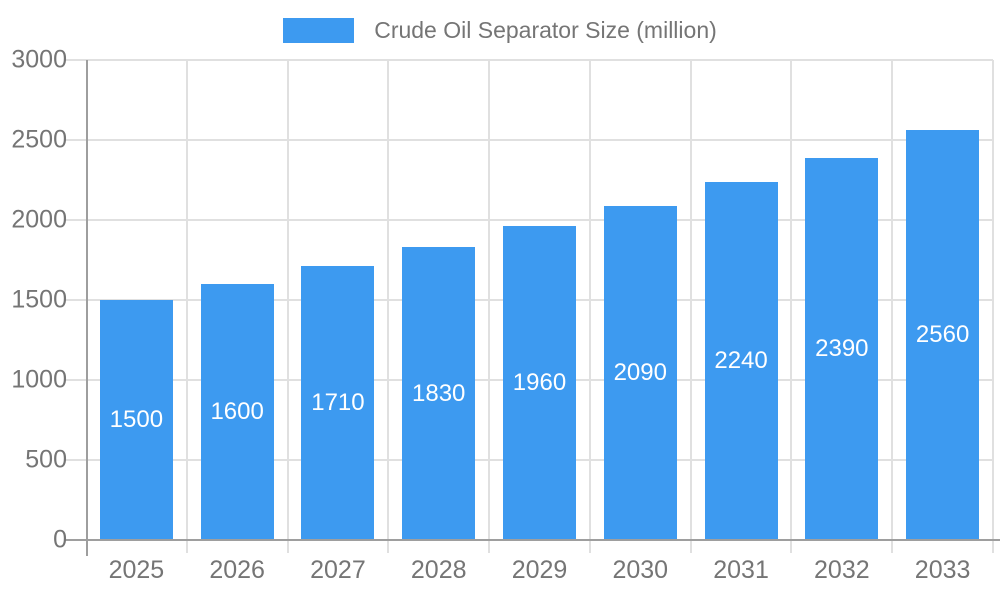 The height and width of the screenshot is (600, 1000). I want to click on bar-2025: 1500, so click(136, 420).